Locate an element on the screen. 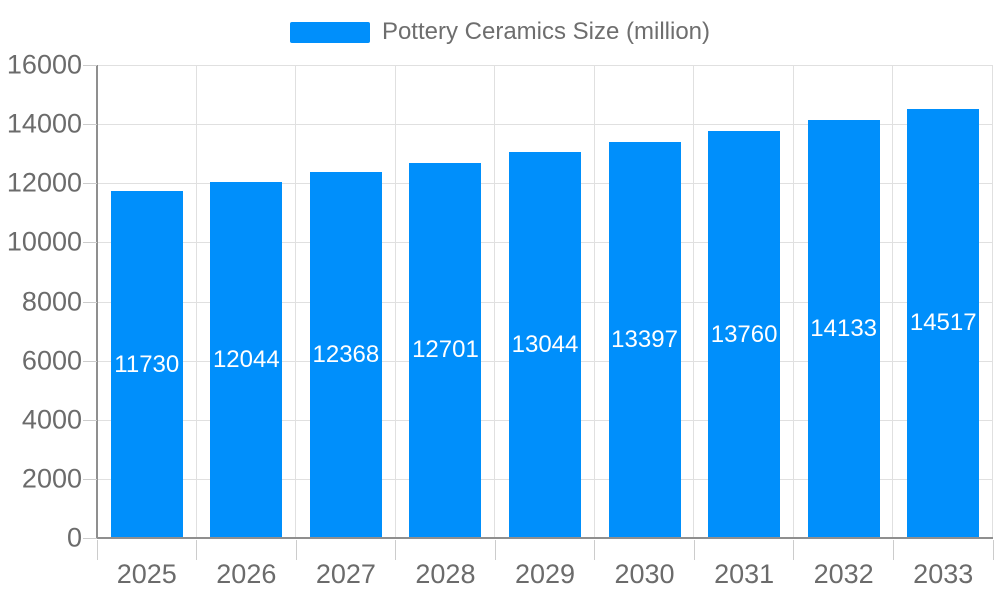  bar: 12701 is located at coordinates (445, 350).